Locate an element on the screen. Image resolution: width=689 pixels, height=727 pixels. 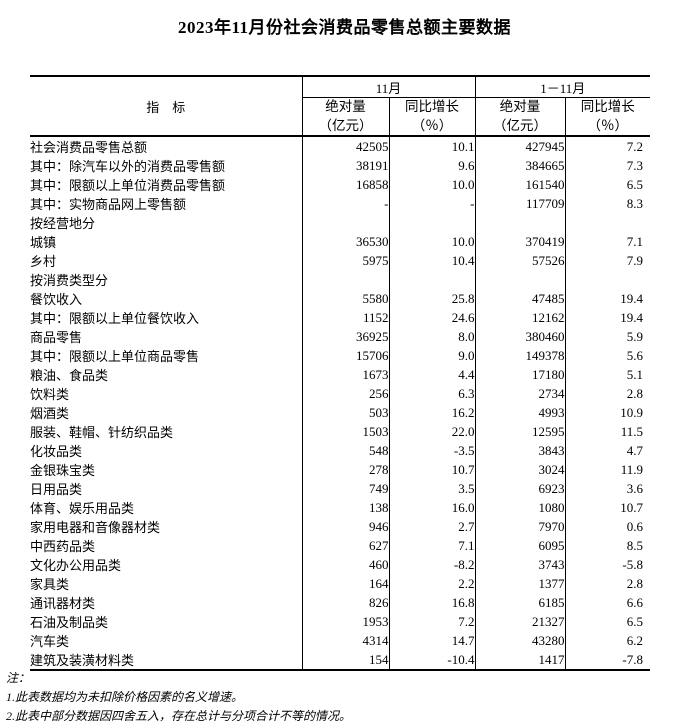
table-row: 乡村 5975 10.4 57526 7.9 is located at coordinates (340, 260).